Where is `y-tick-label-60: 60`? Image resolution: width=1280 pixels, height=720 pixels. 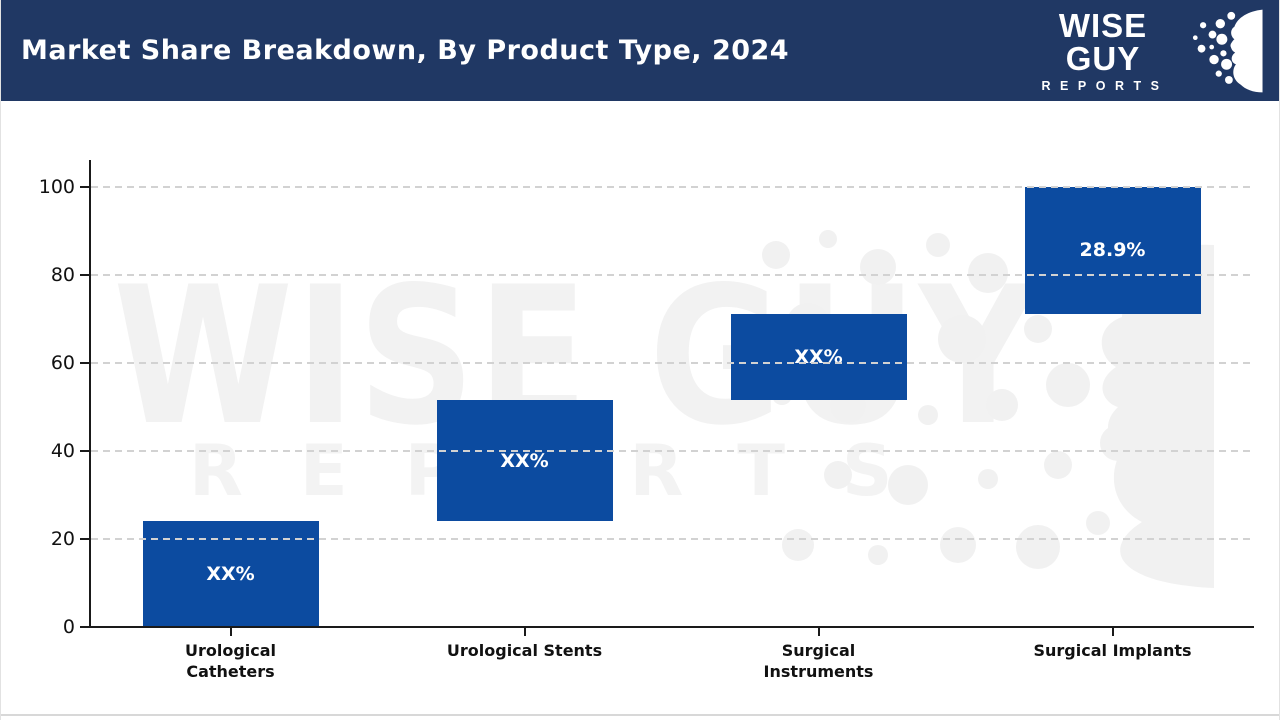
y-tick-label-60: 60 is located at coordinates (62, 362).